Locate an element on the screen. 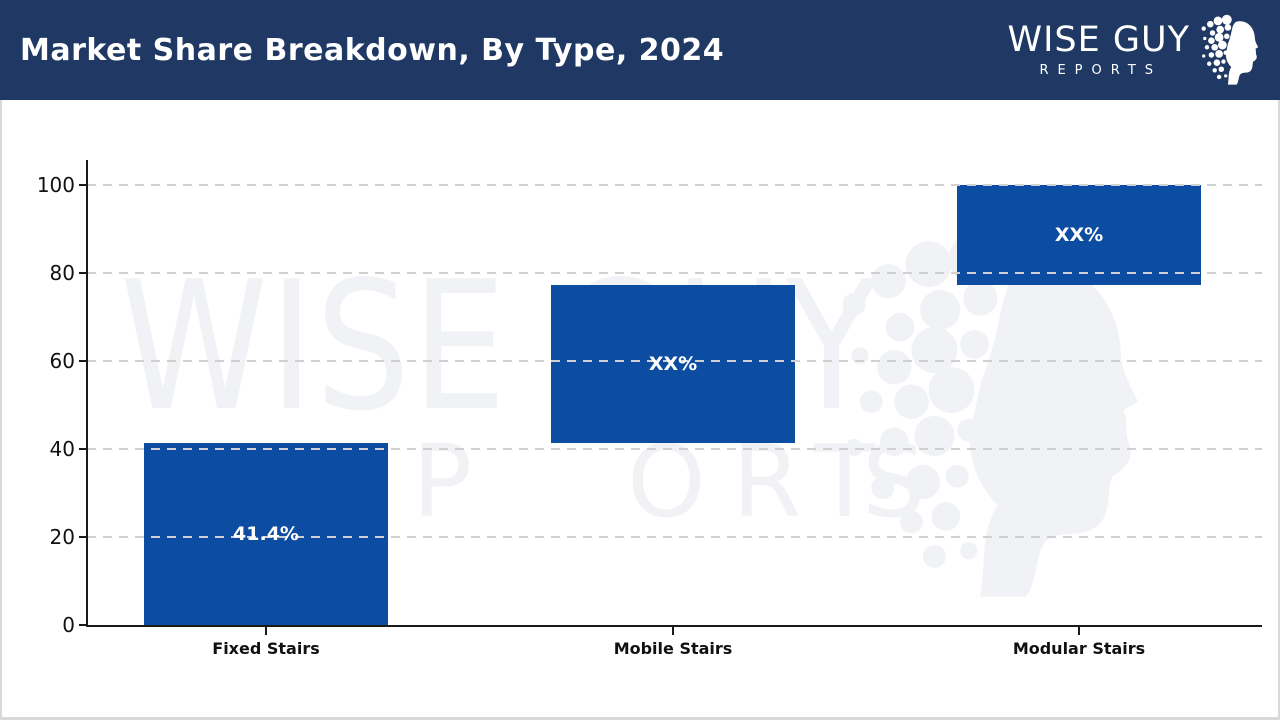  bar-modular-stairs is located at coordinates (1079, 235).